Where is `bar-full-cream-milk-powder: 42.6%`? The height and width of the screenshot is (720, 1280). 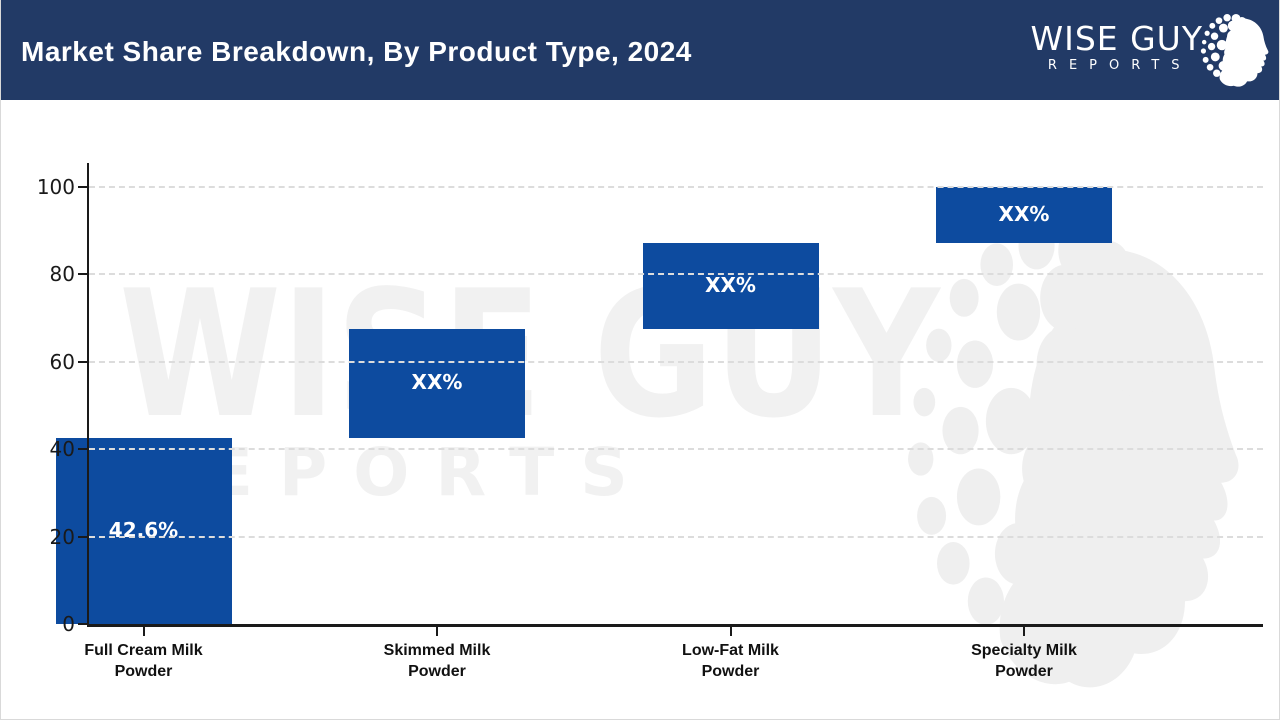
bar-full-cream-milk-powder: 42.6% is located at coordinates (143, 530).